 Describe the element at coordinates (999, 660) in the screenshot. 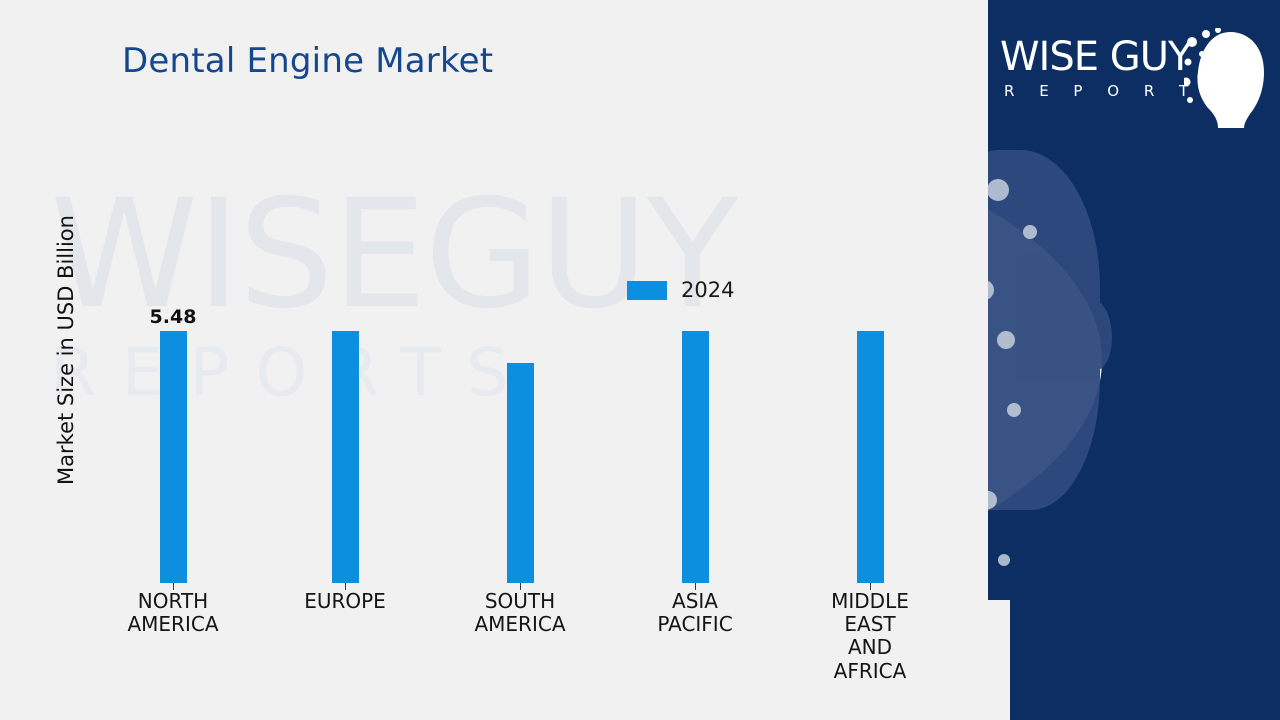

I see `panel-bottom-wedge` at that location.